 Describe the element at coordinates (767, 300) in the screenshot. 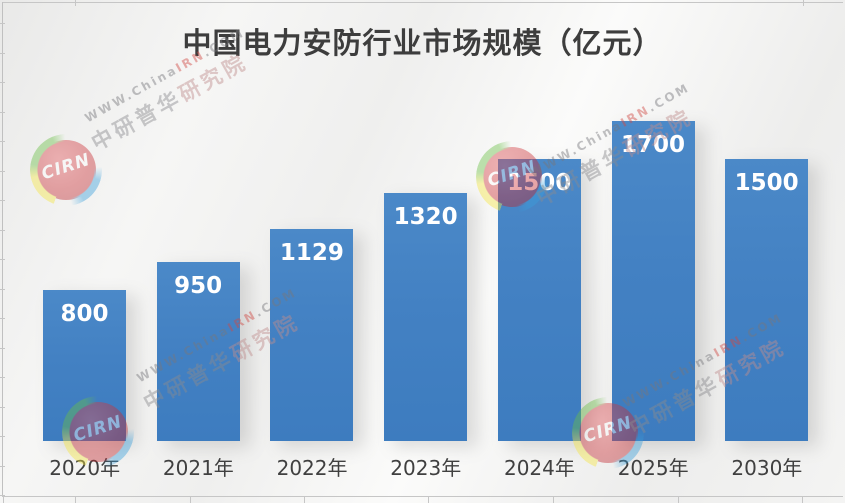

I see `bar-2030年: 1500` at that location.